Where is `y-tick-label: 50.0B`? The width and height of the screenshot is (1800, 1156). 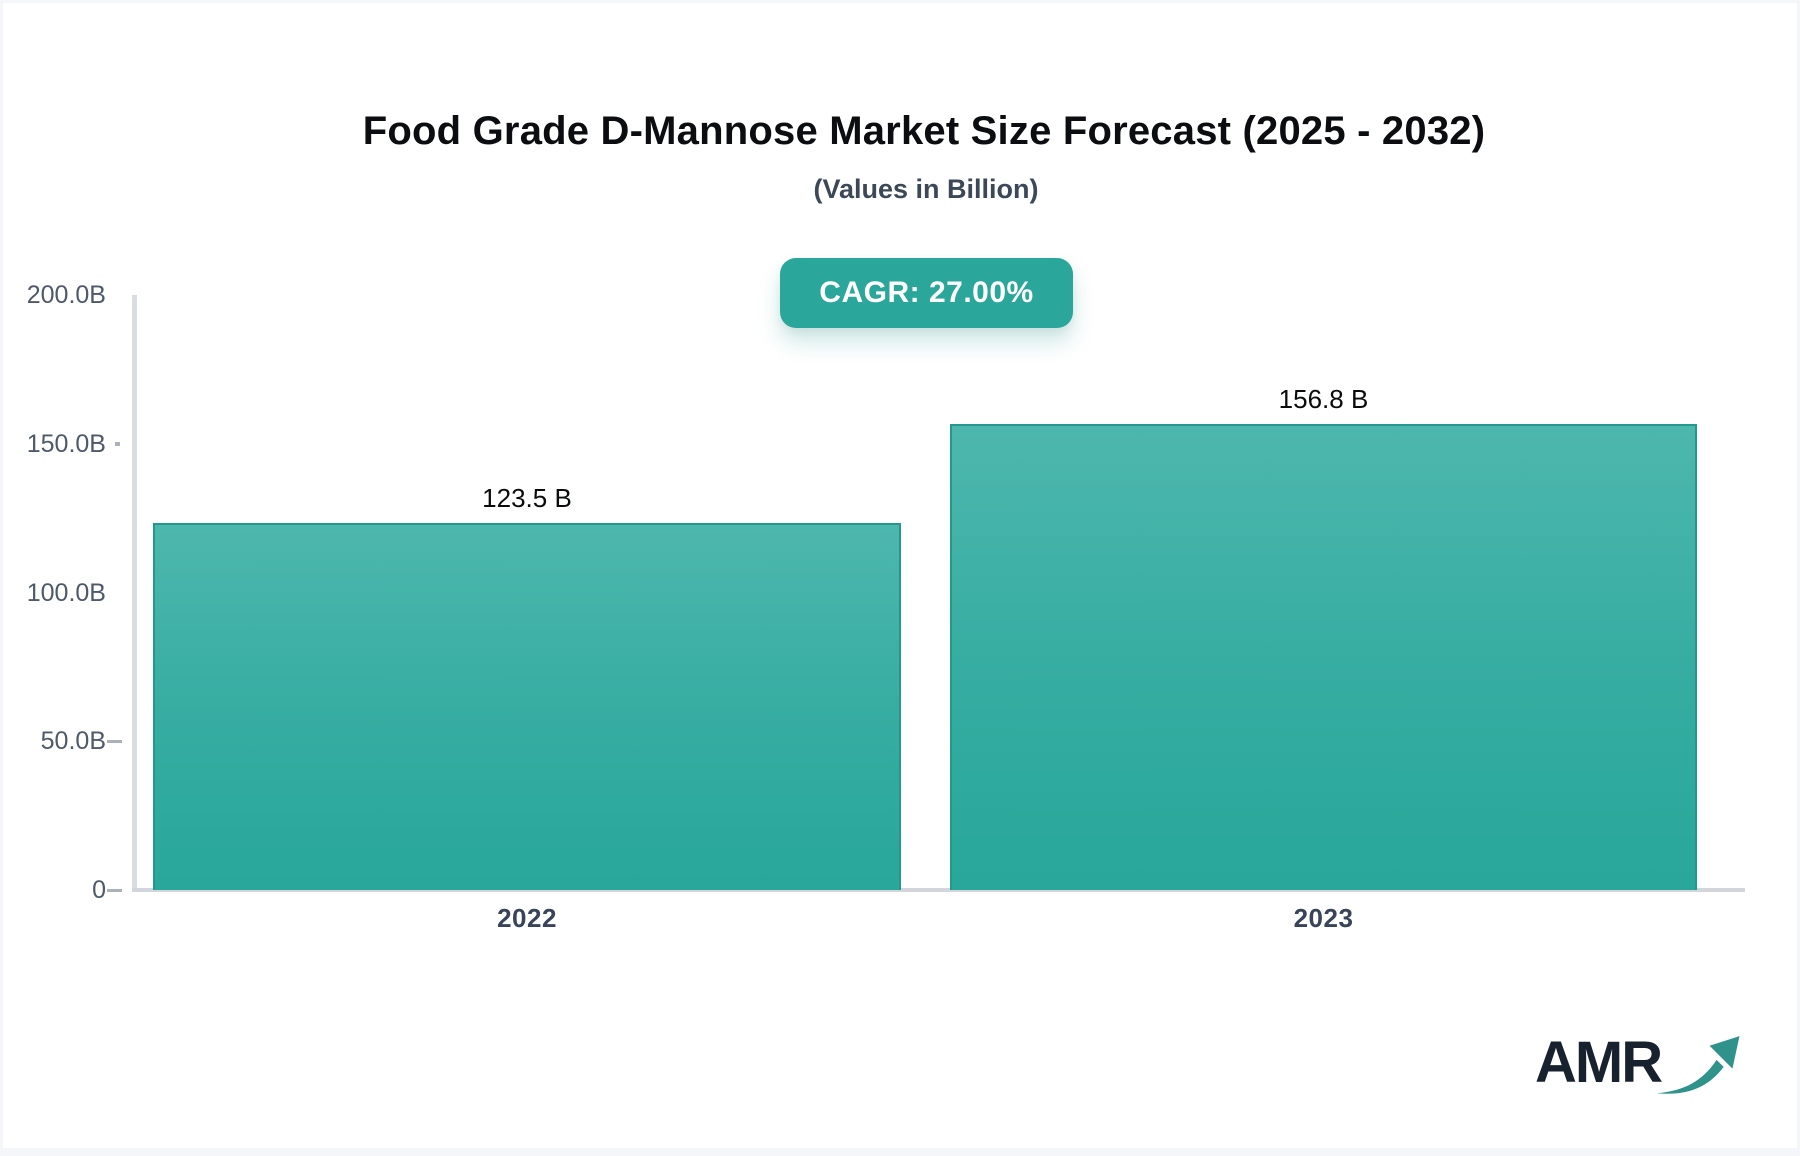
y-tick-label: 50.0B is located at coordinates (73, 741).